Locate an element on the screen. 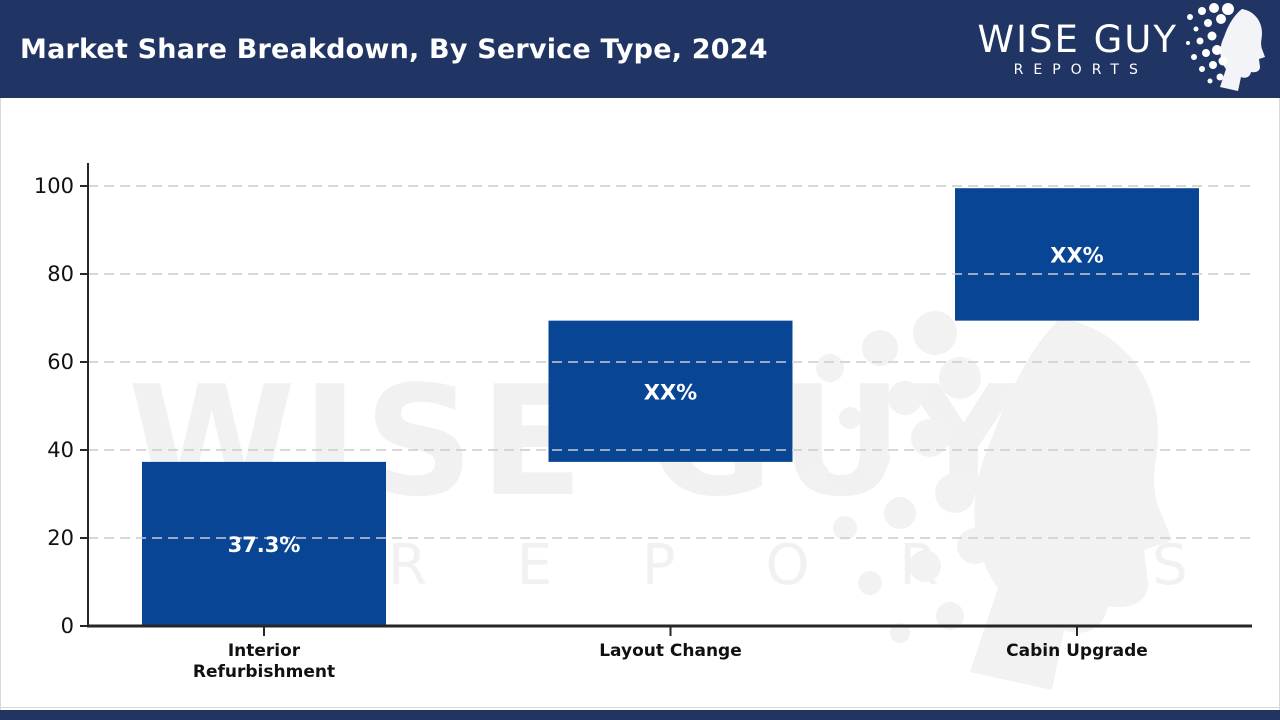  brand-logo: WISE GUY REPORTS is located at coordinates (1129, 49).